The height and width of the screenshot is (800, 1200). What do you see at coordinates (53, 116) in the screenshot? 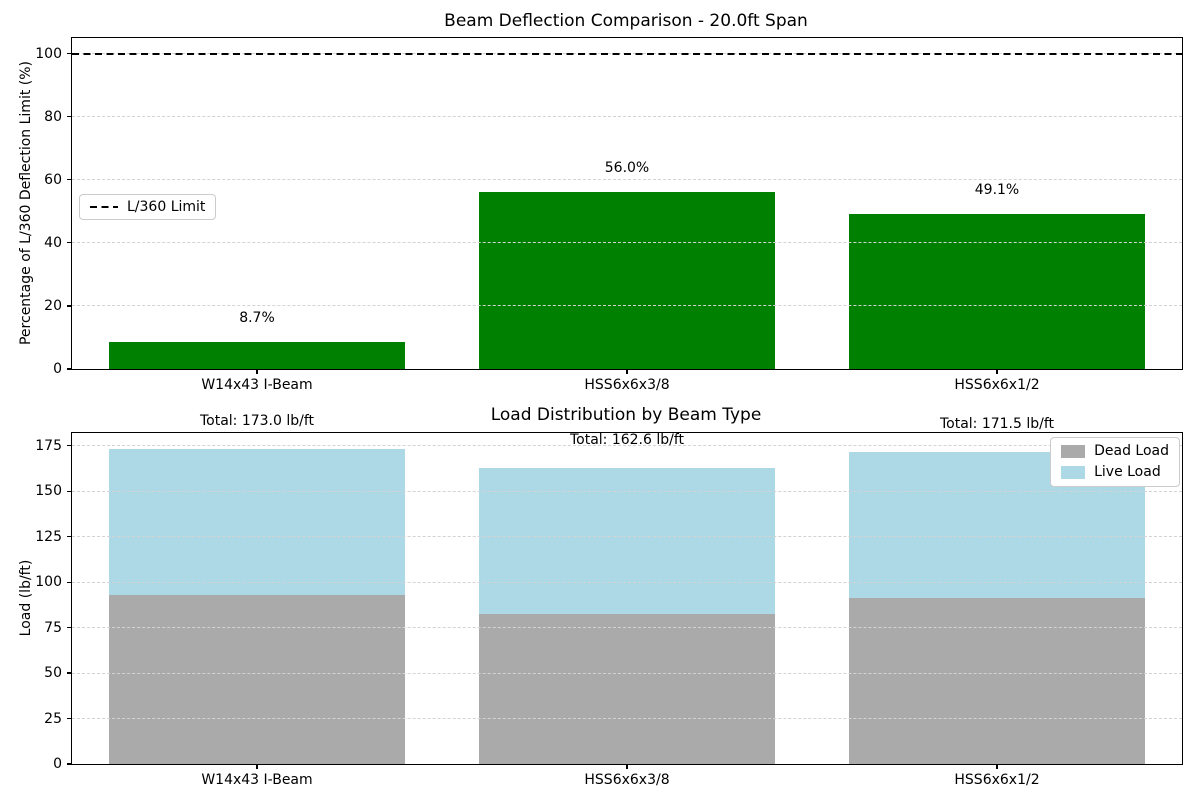
I see `y-tick-label: 80` at bounding box center [53, 116].